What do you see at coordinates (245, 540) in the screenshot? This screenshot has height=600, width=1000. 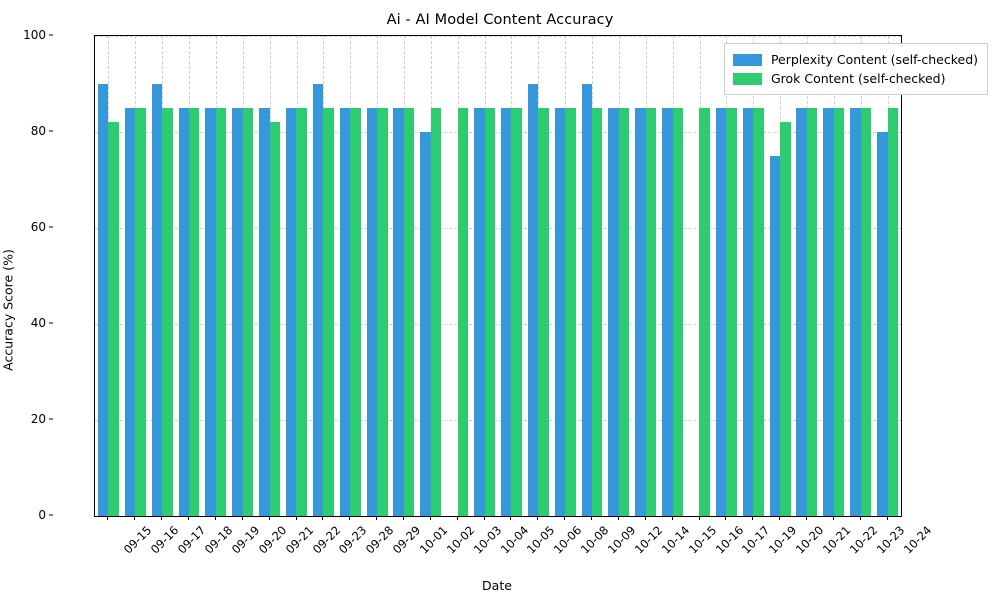 I see `x-tick-label: 09-19` at bounding box center [245, 540].